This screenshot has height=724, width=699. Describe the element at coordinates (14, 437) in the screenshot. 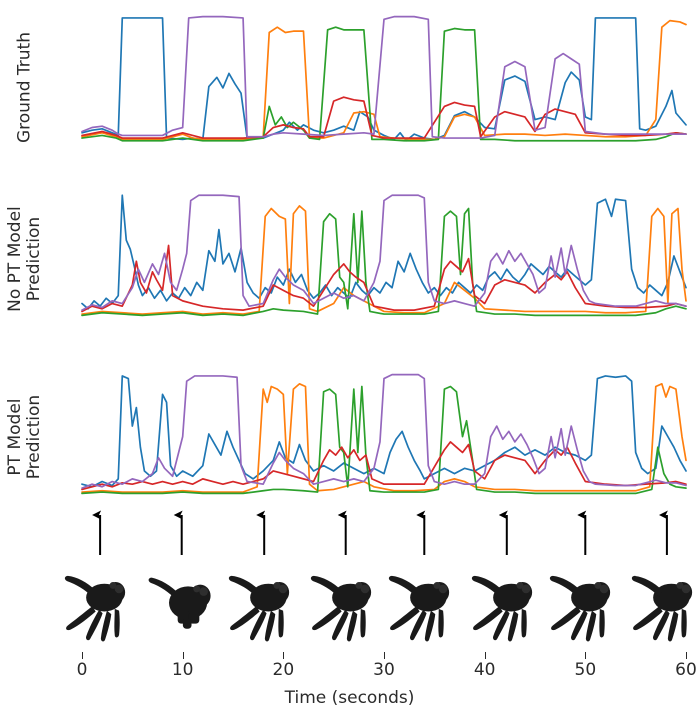

I see `panel-label-pt-line1: PT Model` at that location.